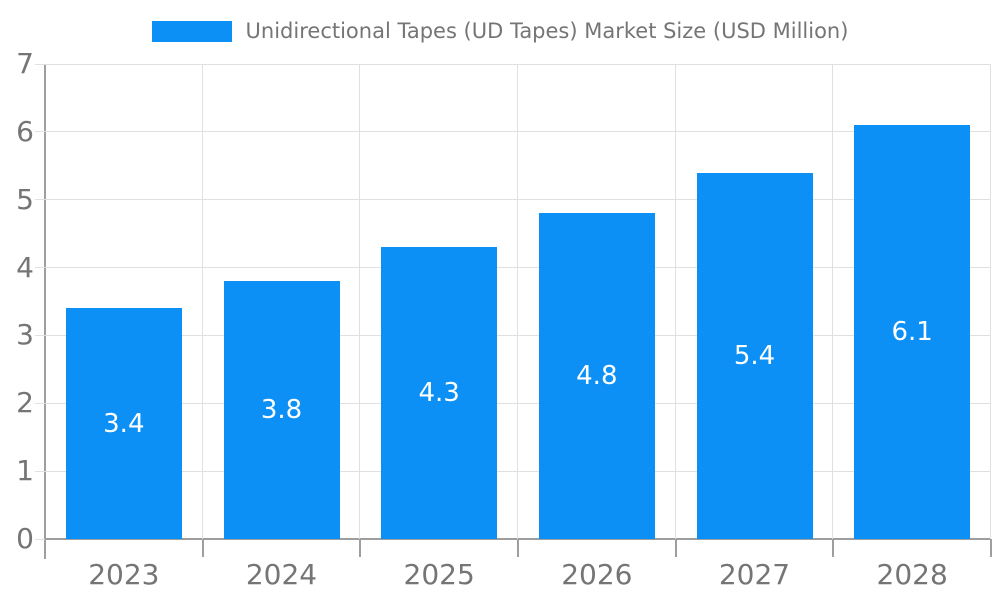 The height and width of the screenshot is (600, 1000). I want to click on bar-2024: 3.8, so click(281, 410).